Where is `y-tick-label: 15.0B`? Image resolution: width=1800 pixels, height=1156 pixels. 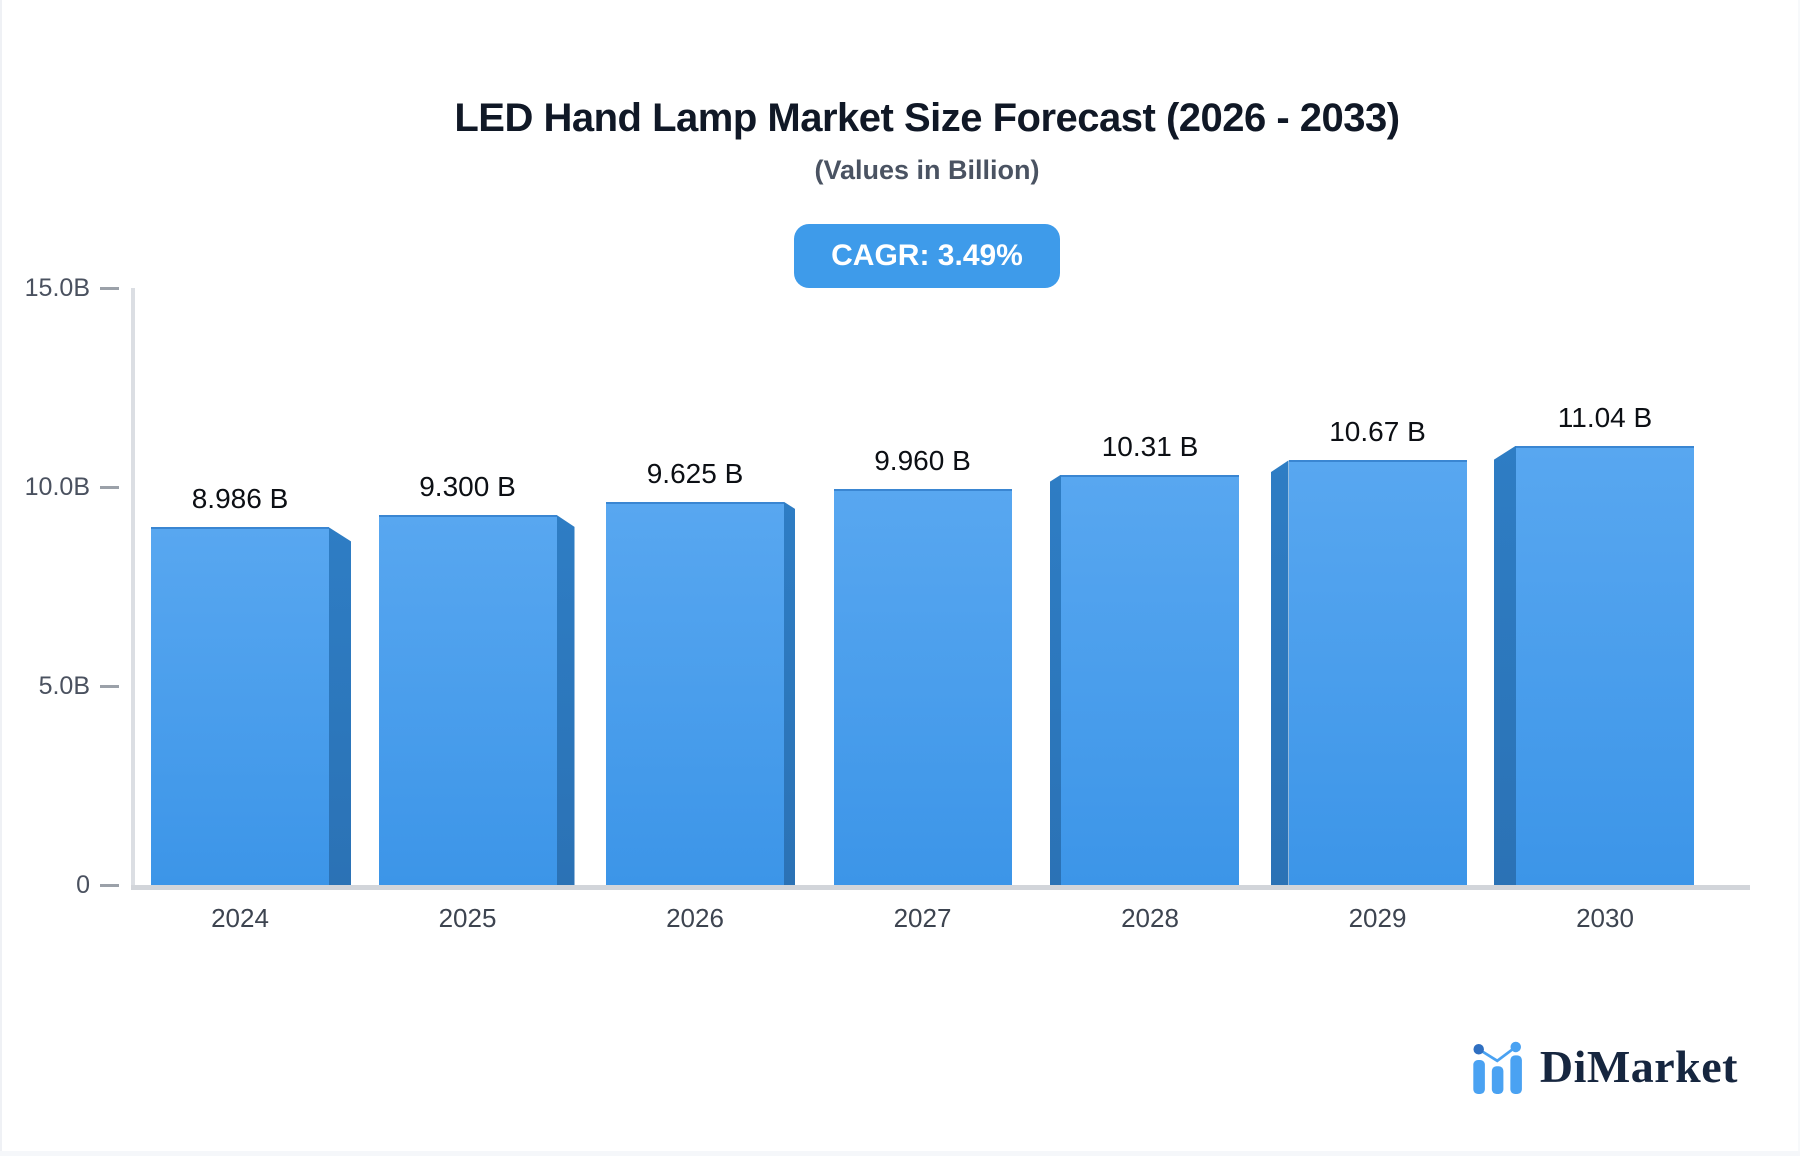
y-tick-label: 15.0B is located at coordinates (57, 288).